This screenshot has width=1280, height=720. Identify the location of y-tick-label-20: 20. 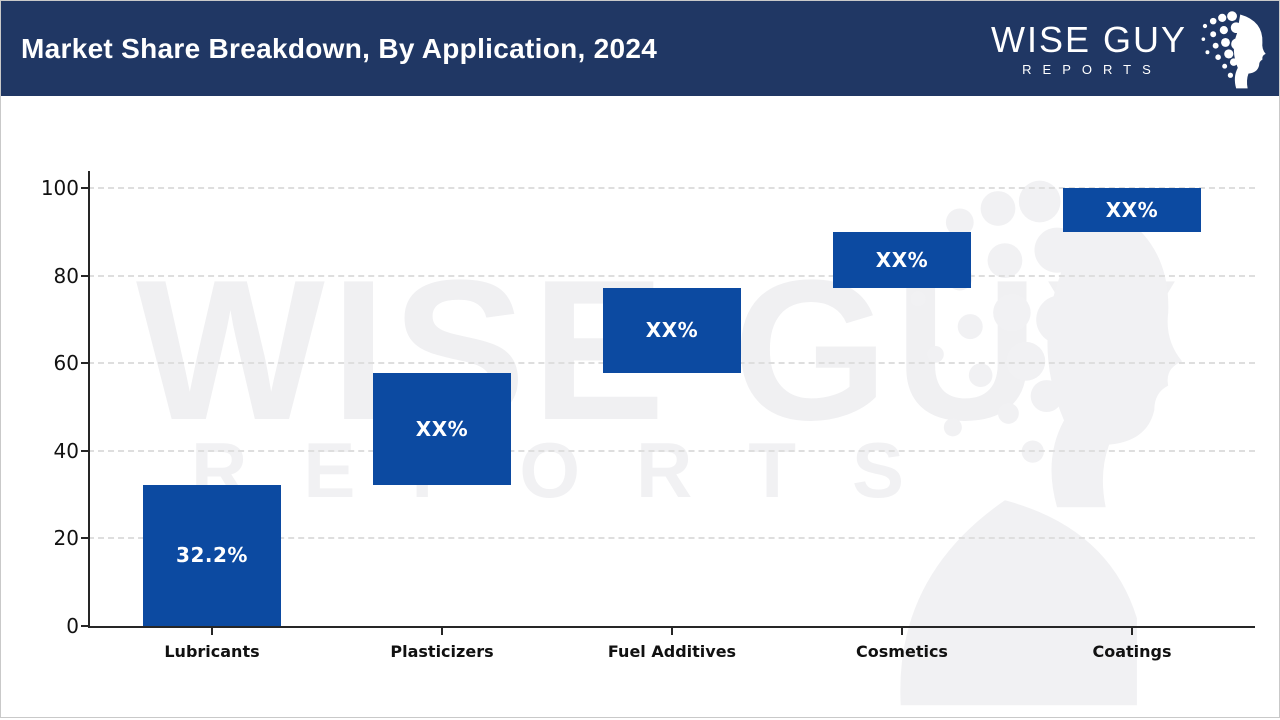
(66, 538).